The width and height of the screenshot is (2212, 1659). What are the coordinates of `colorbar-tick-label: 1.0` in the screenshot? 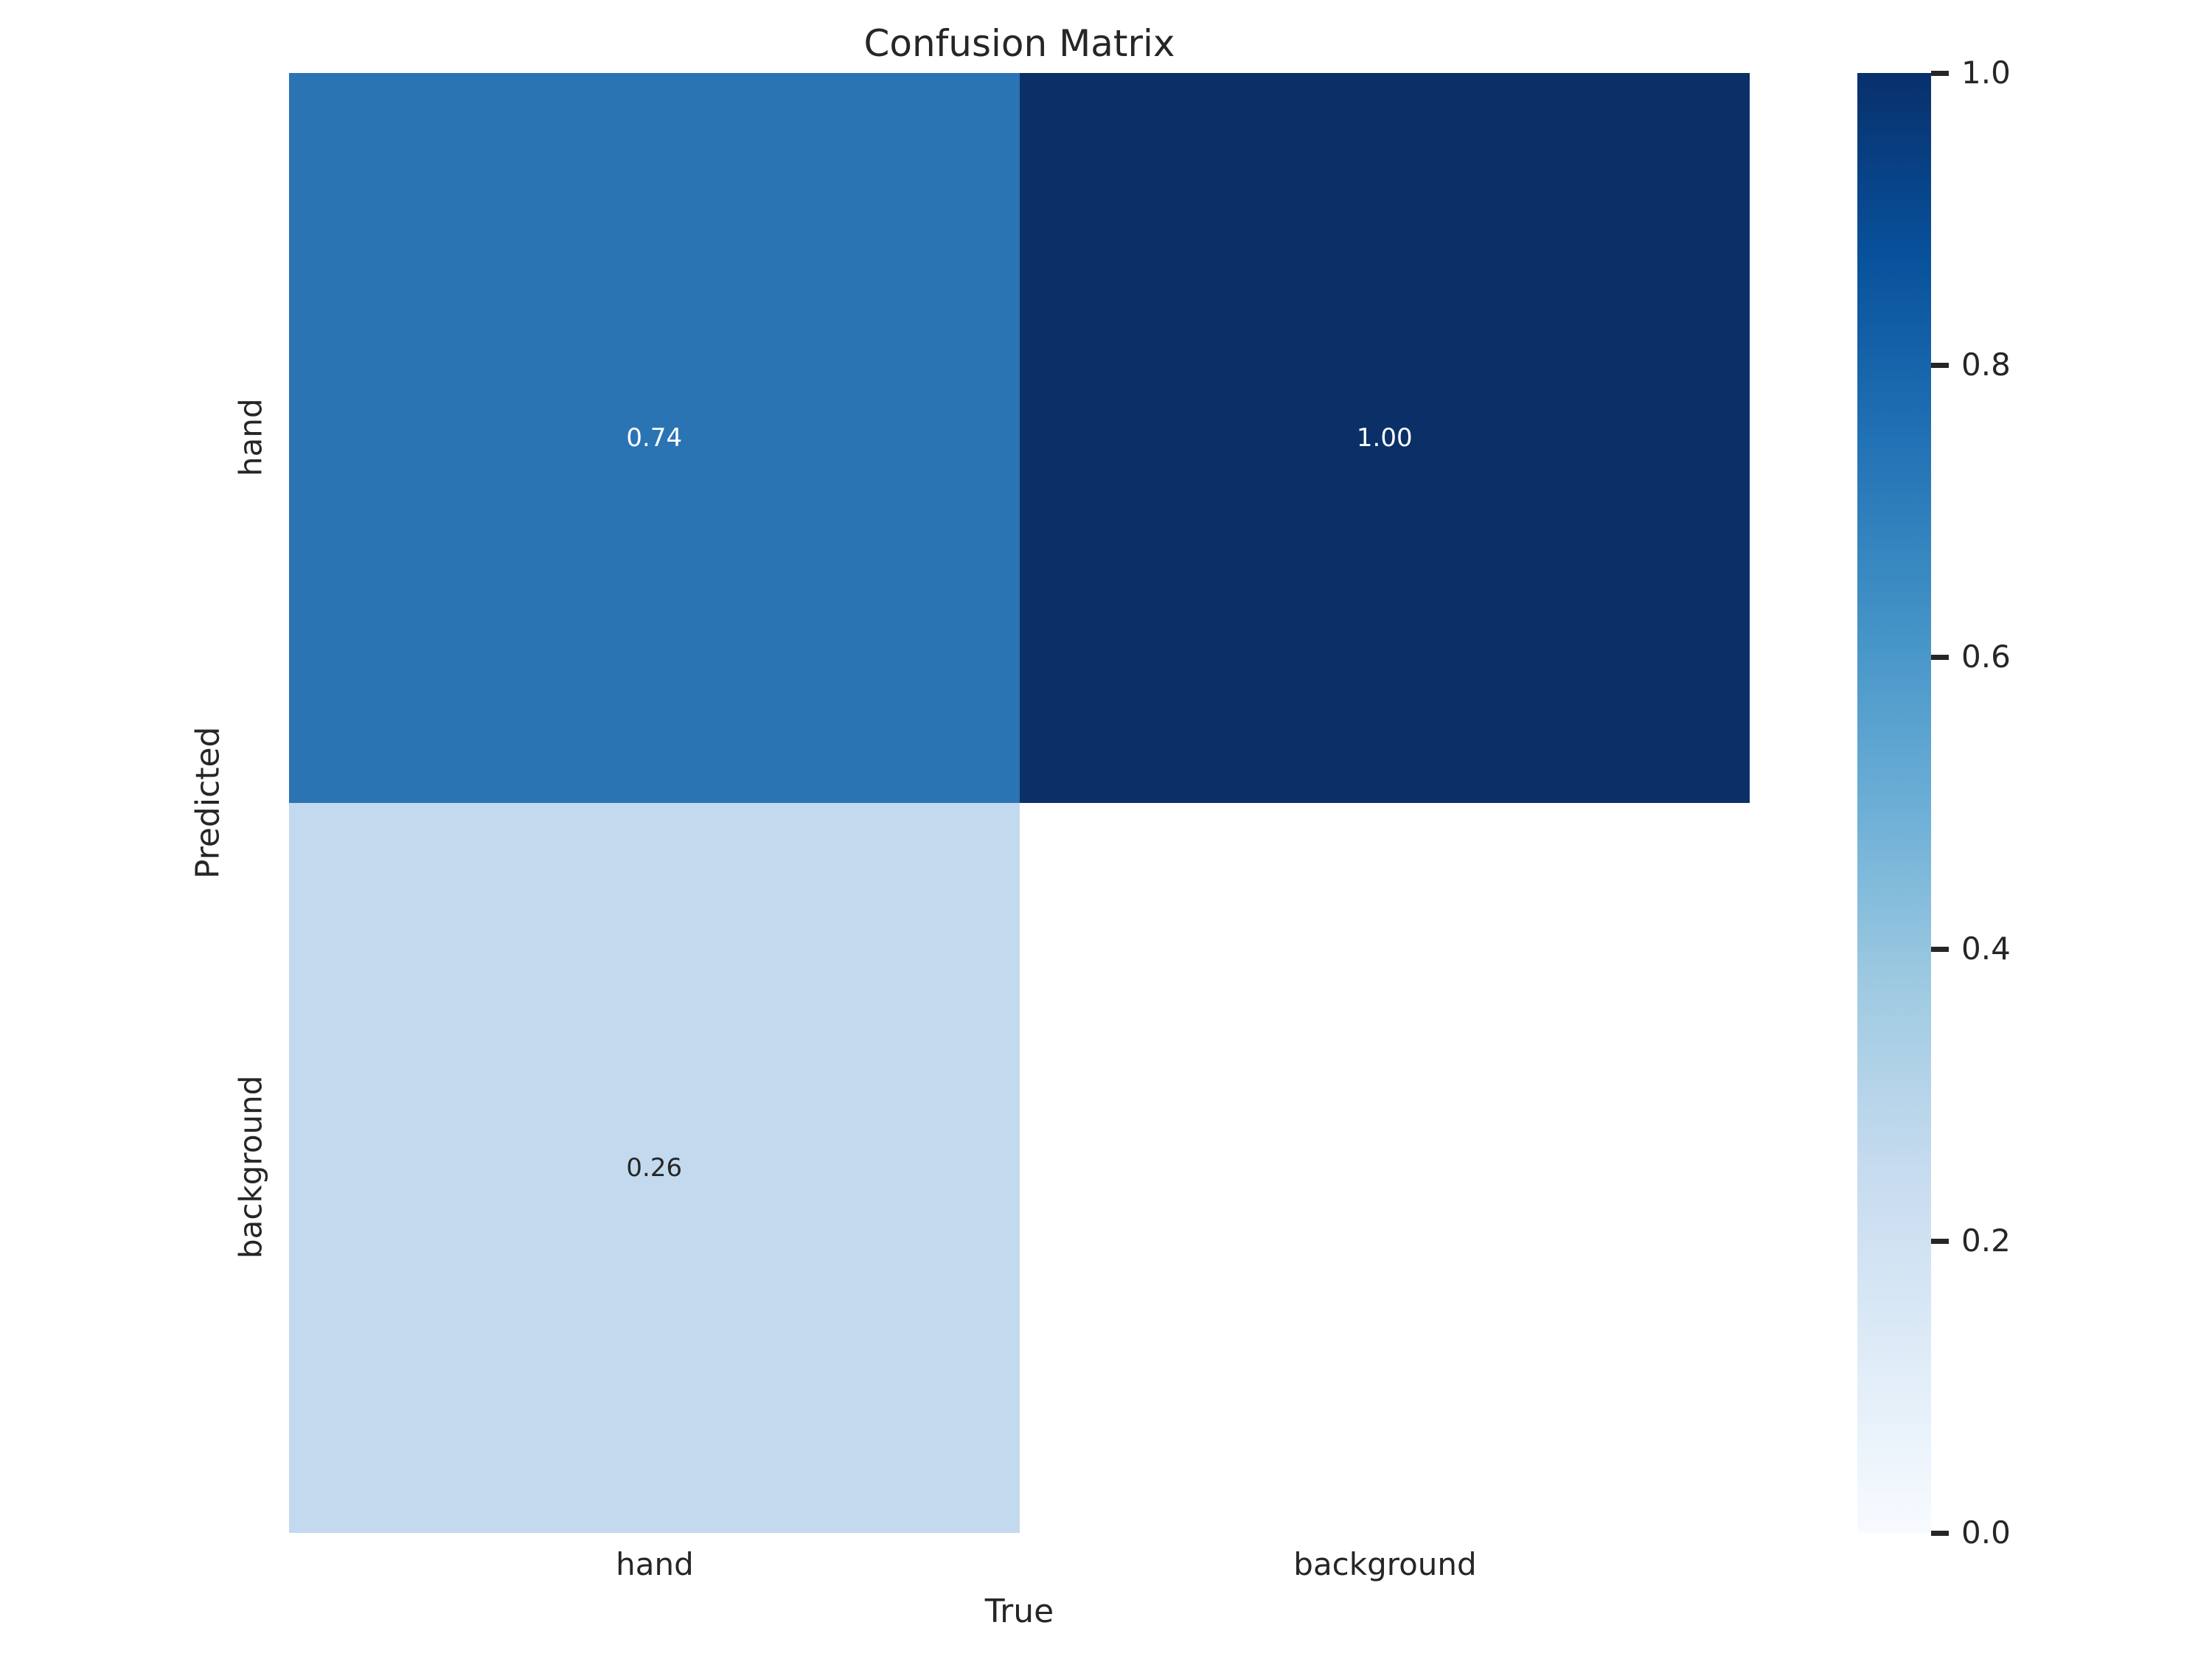 It's located at (1986, 73).